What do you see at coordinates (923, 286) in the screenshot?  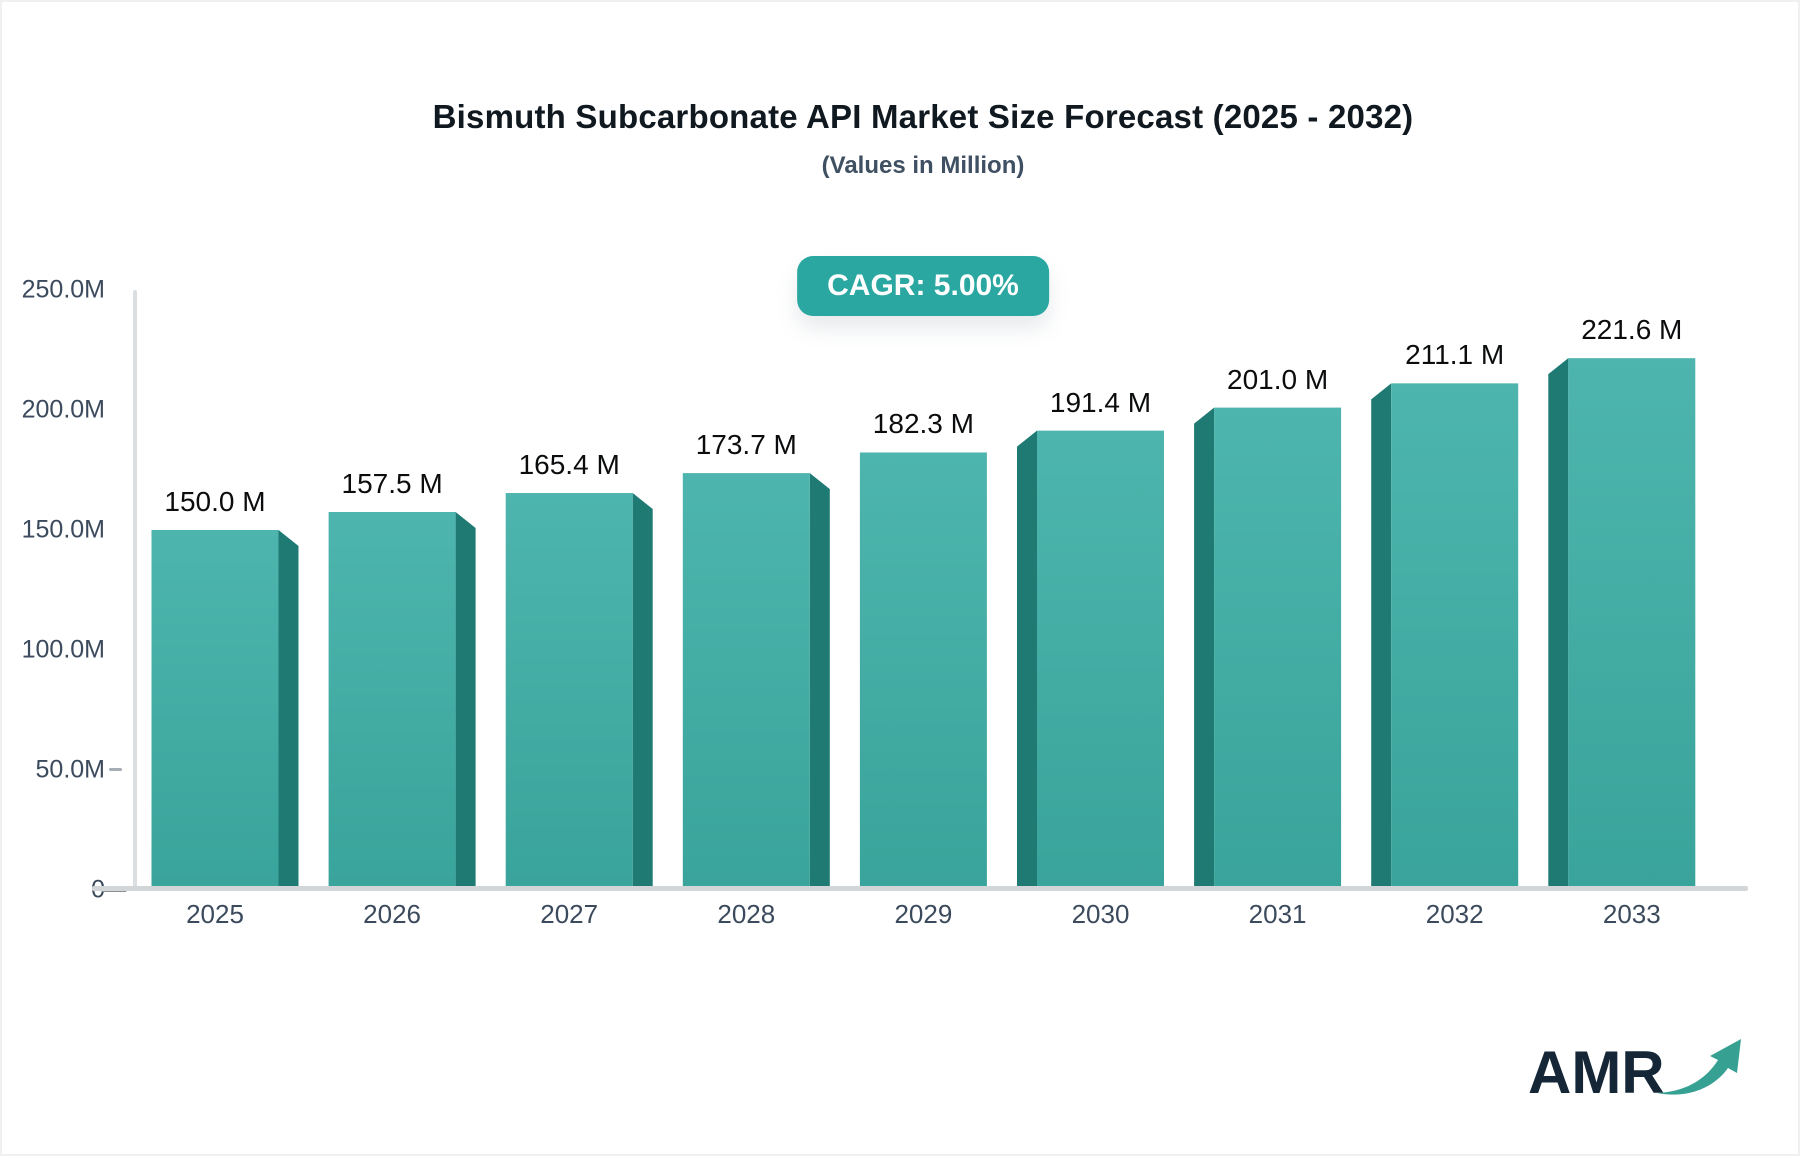 I see `cagr-badge: CAGR: 5.00%` at bounding box center [923, 286].